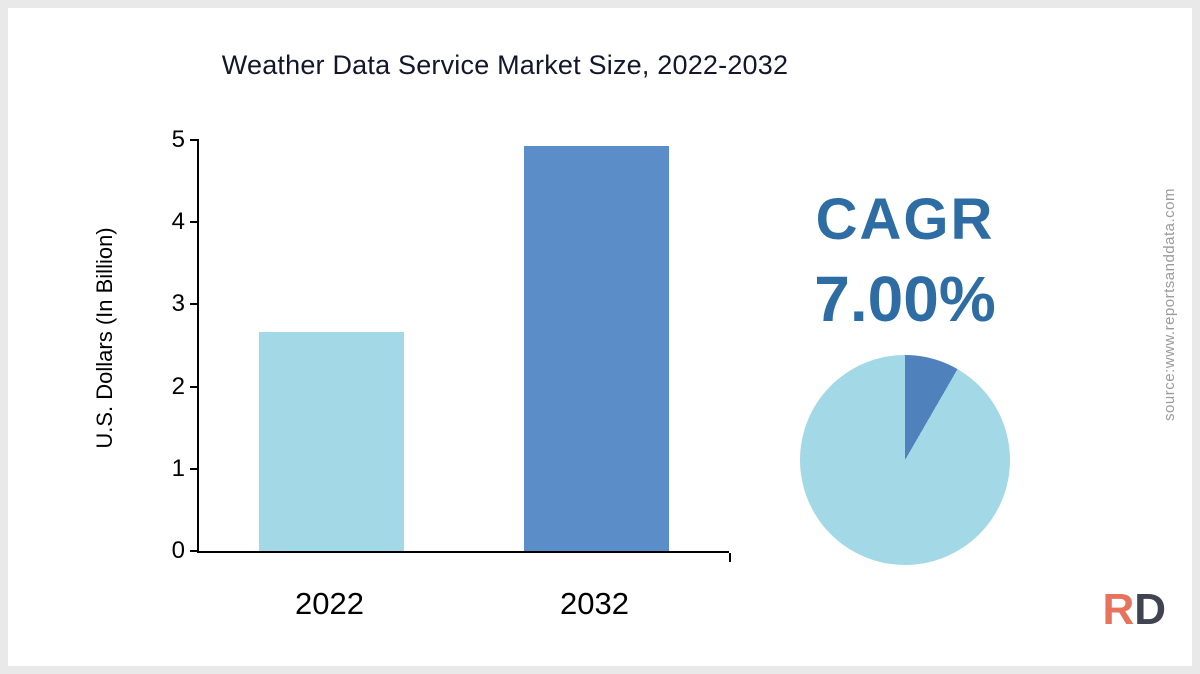 The image size is (1200, 674). What do you see at coordinates (596, 348) in the screenshot?
I see `bar-2032` at bounding box center [596, 348].